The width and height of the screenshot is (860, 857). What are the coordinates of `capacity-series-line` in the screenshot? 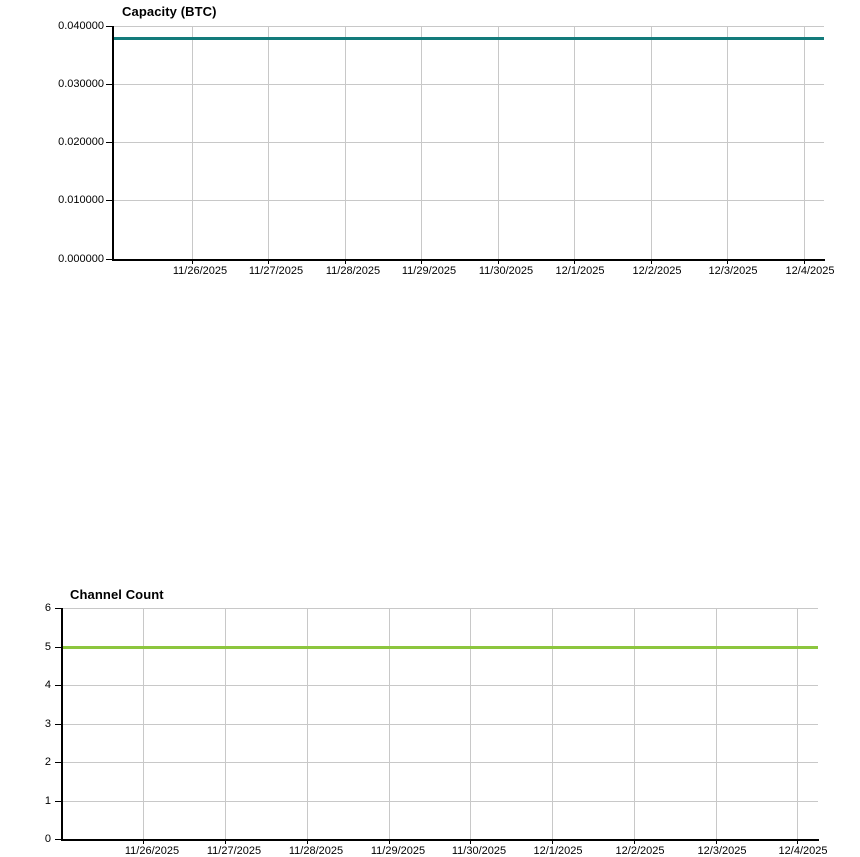 It's located at (468, 38).